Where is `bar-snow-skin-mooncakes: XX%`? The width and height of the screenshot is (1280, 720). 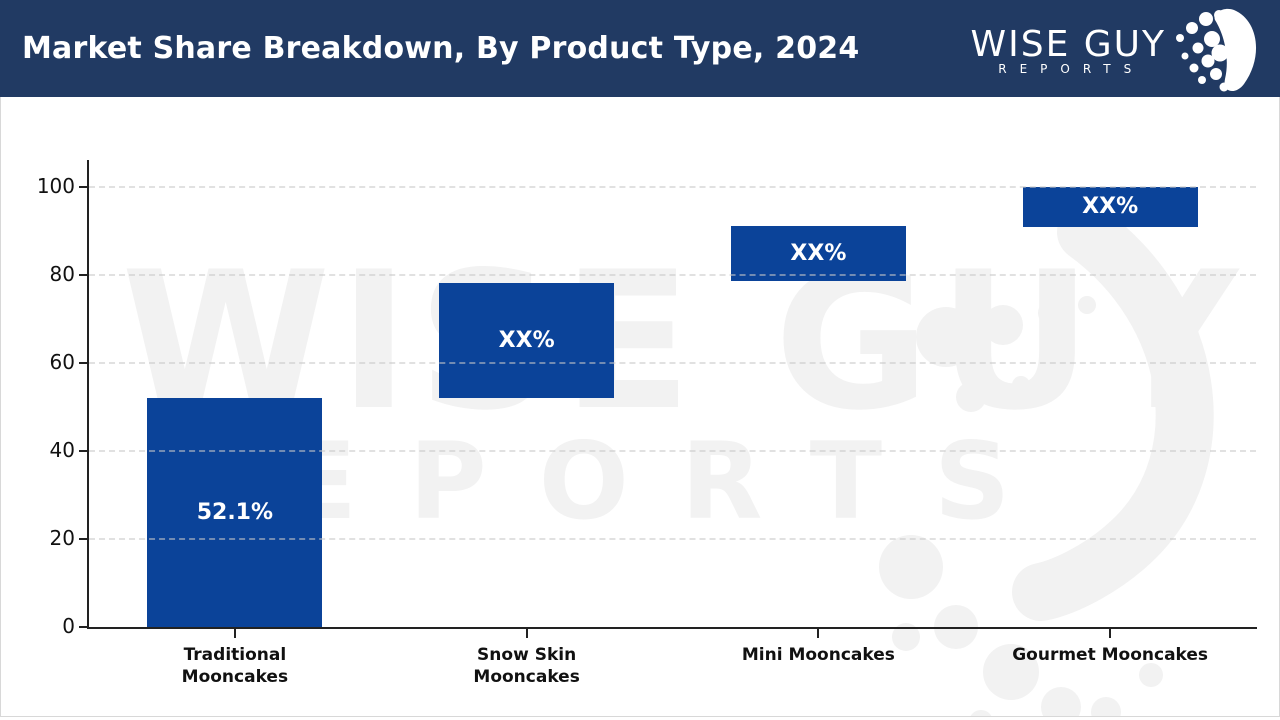
bar-snow-skin-mooncakes: XX% is located at coordinates (527, 340).